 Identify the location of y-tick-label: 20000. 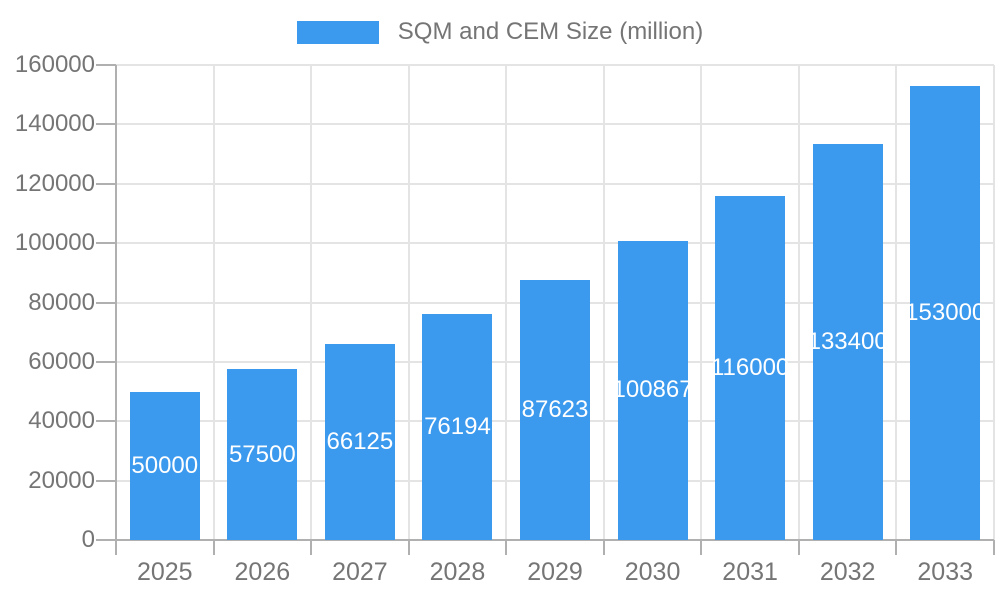
(61, 480).